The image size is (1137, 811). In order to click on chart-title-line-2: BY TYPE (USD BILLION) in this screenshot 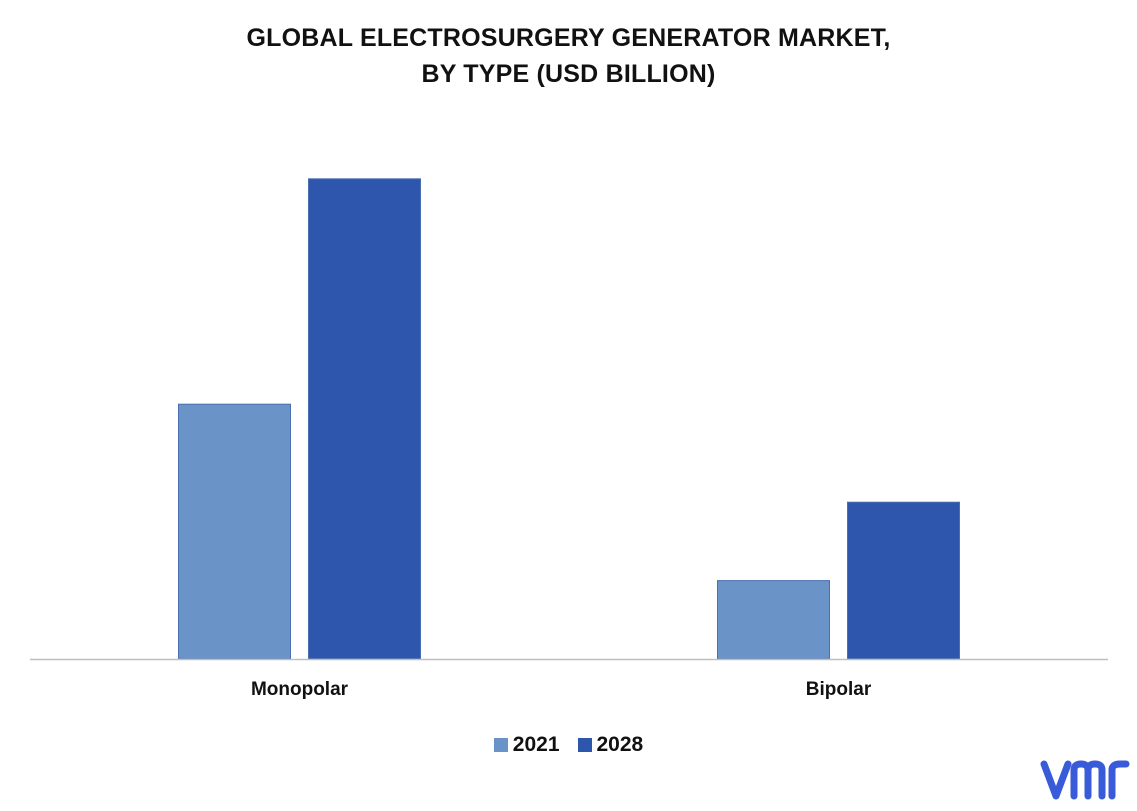, I will do `click(568, 74)`.